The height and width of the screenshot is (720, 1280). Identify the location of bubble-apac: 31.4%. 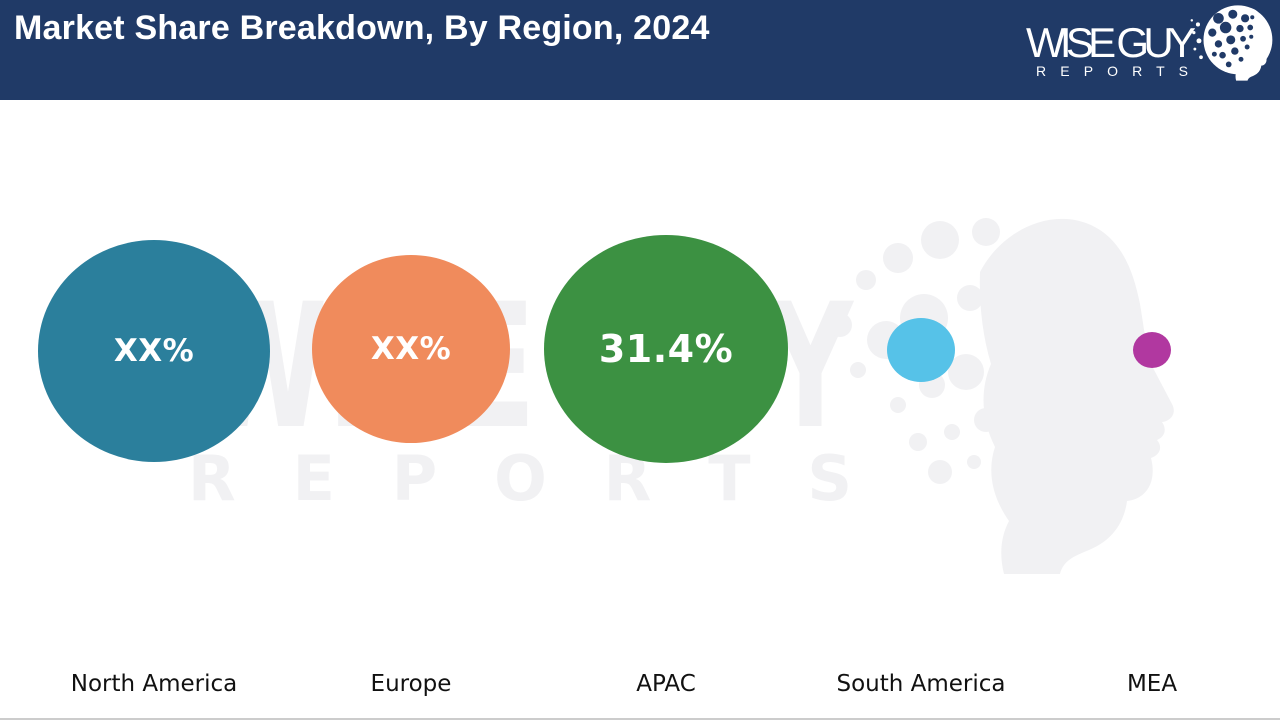
(666, 349).